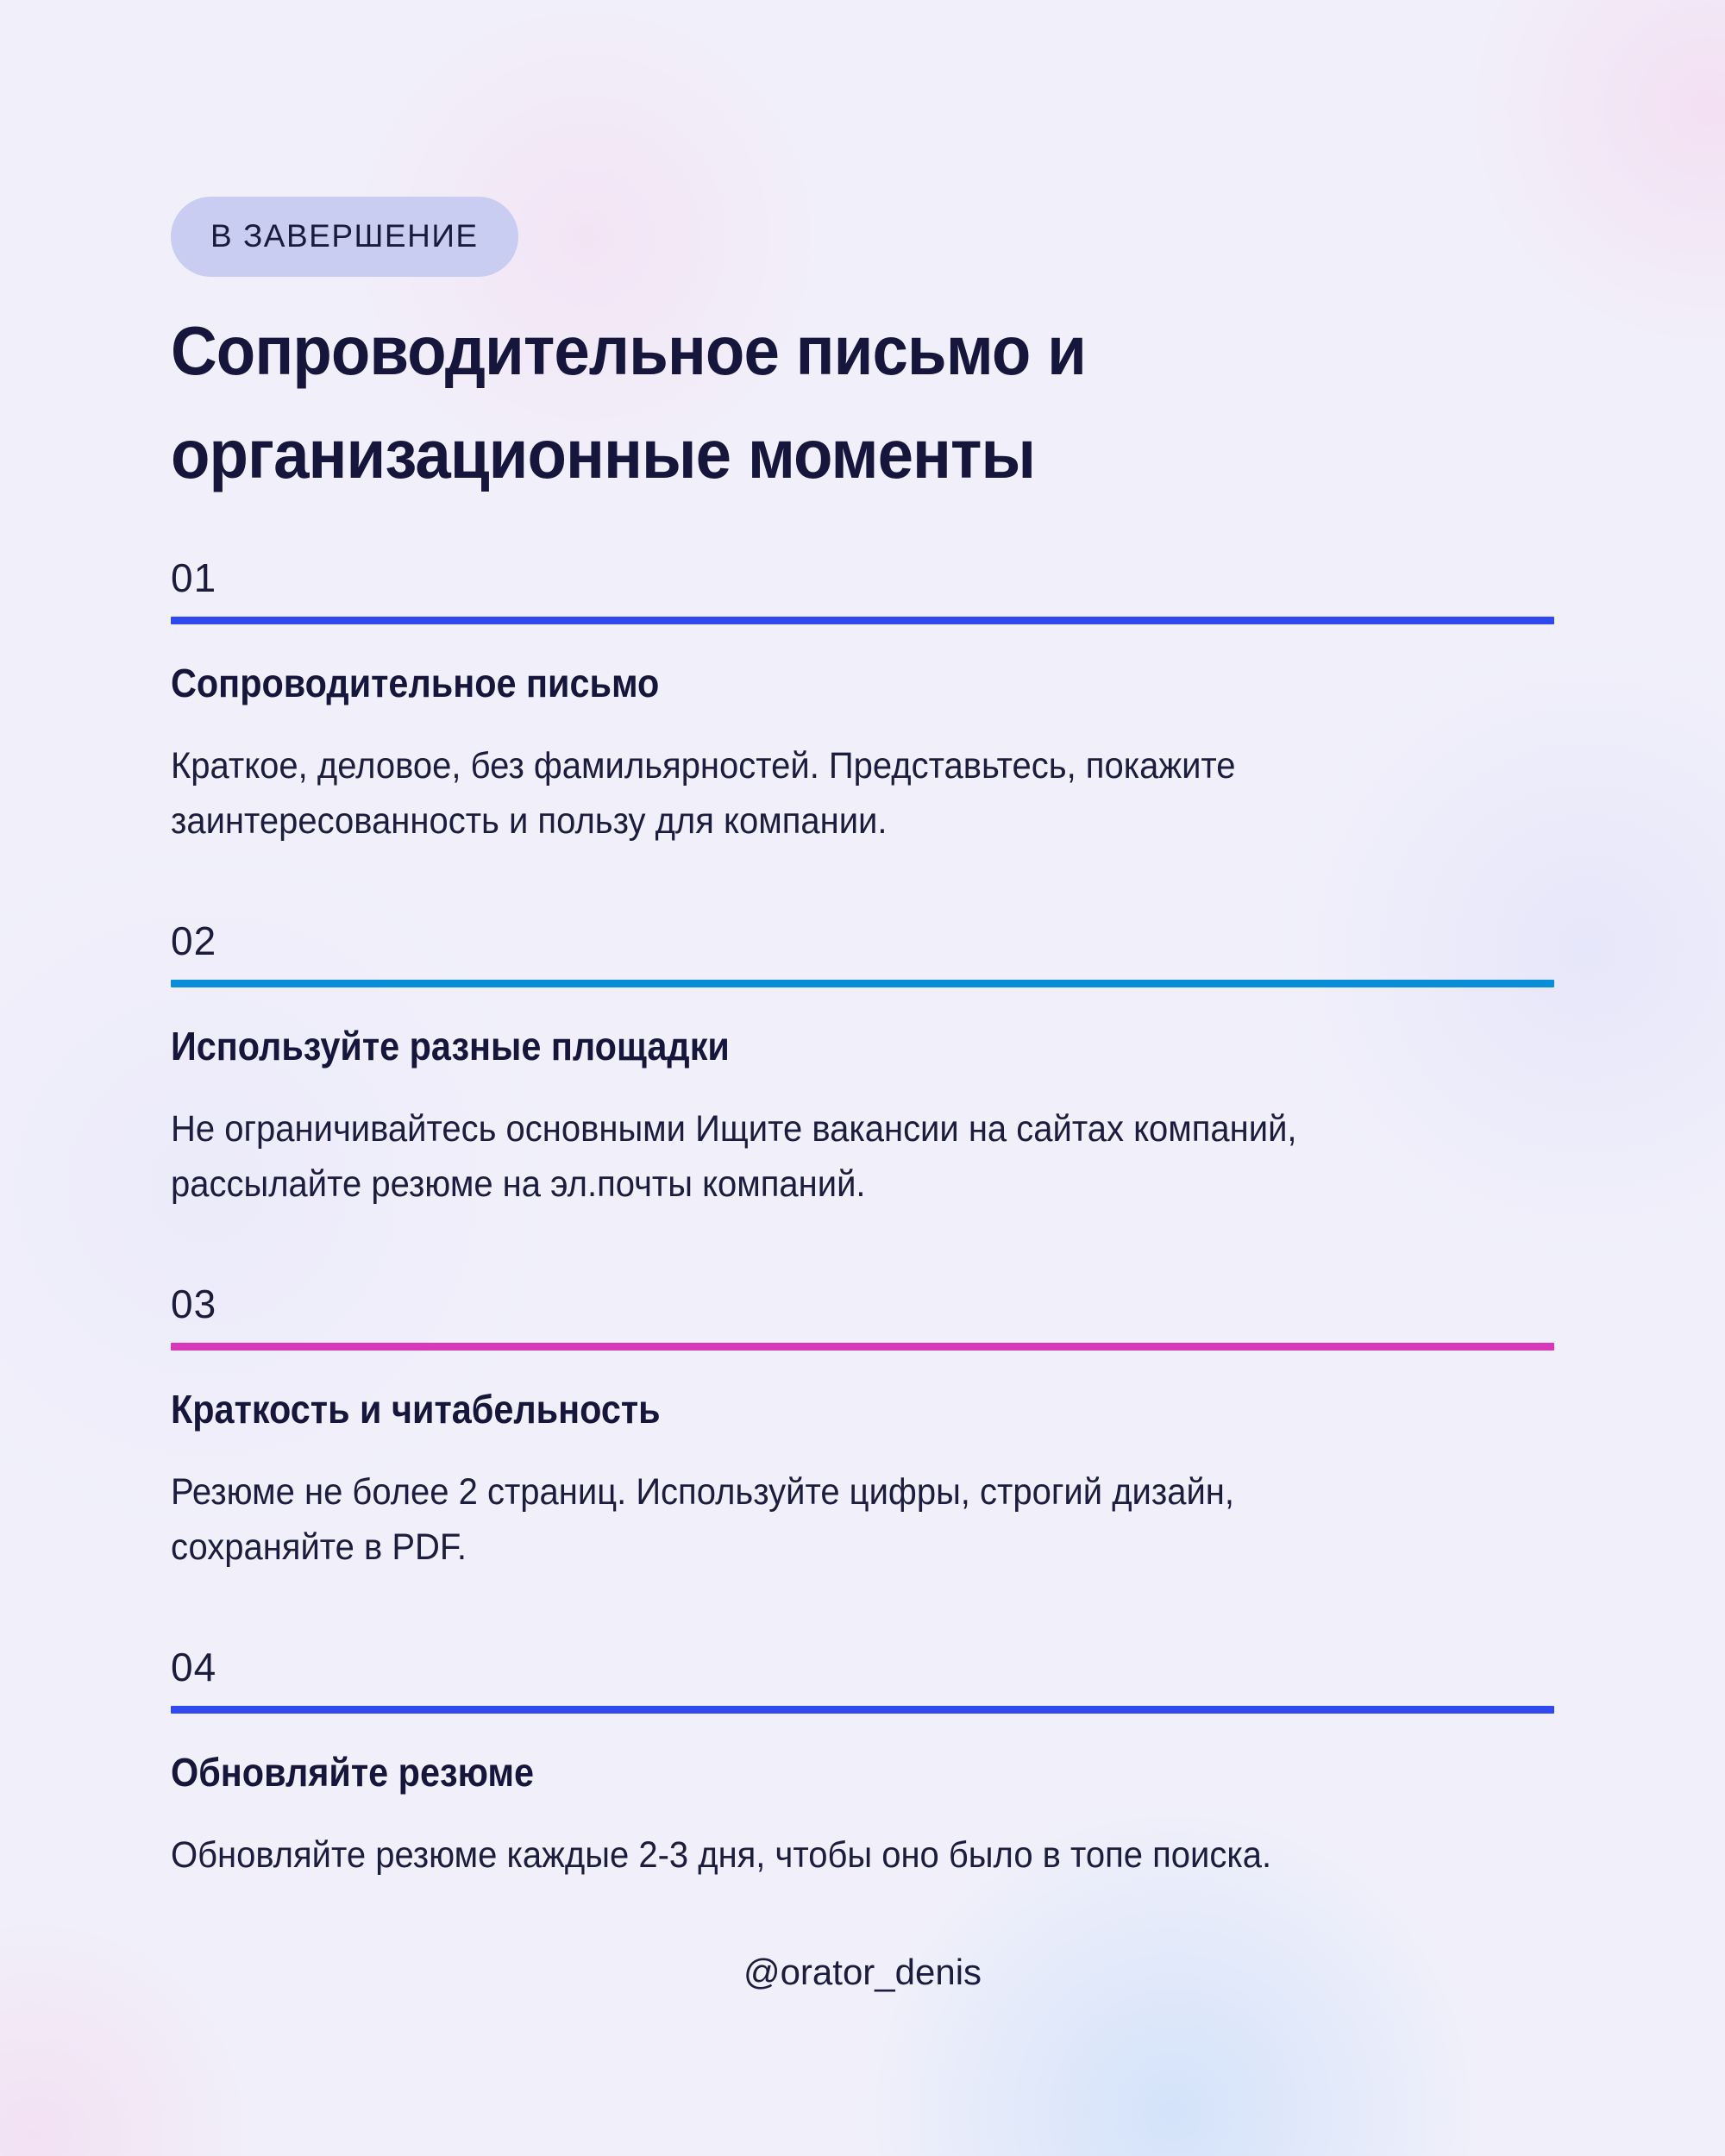 The width and height of the screenshot is (1725, 2156). I want to click on tip-heading: Обновляйте резюме, so click(353, 1772).